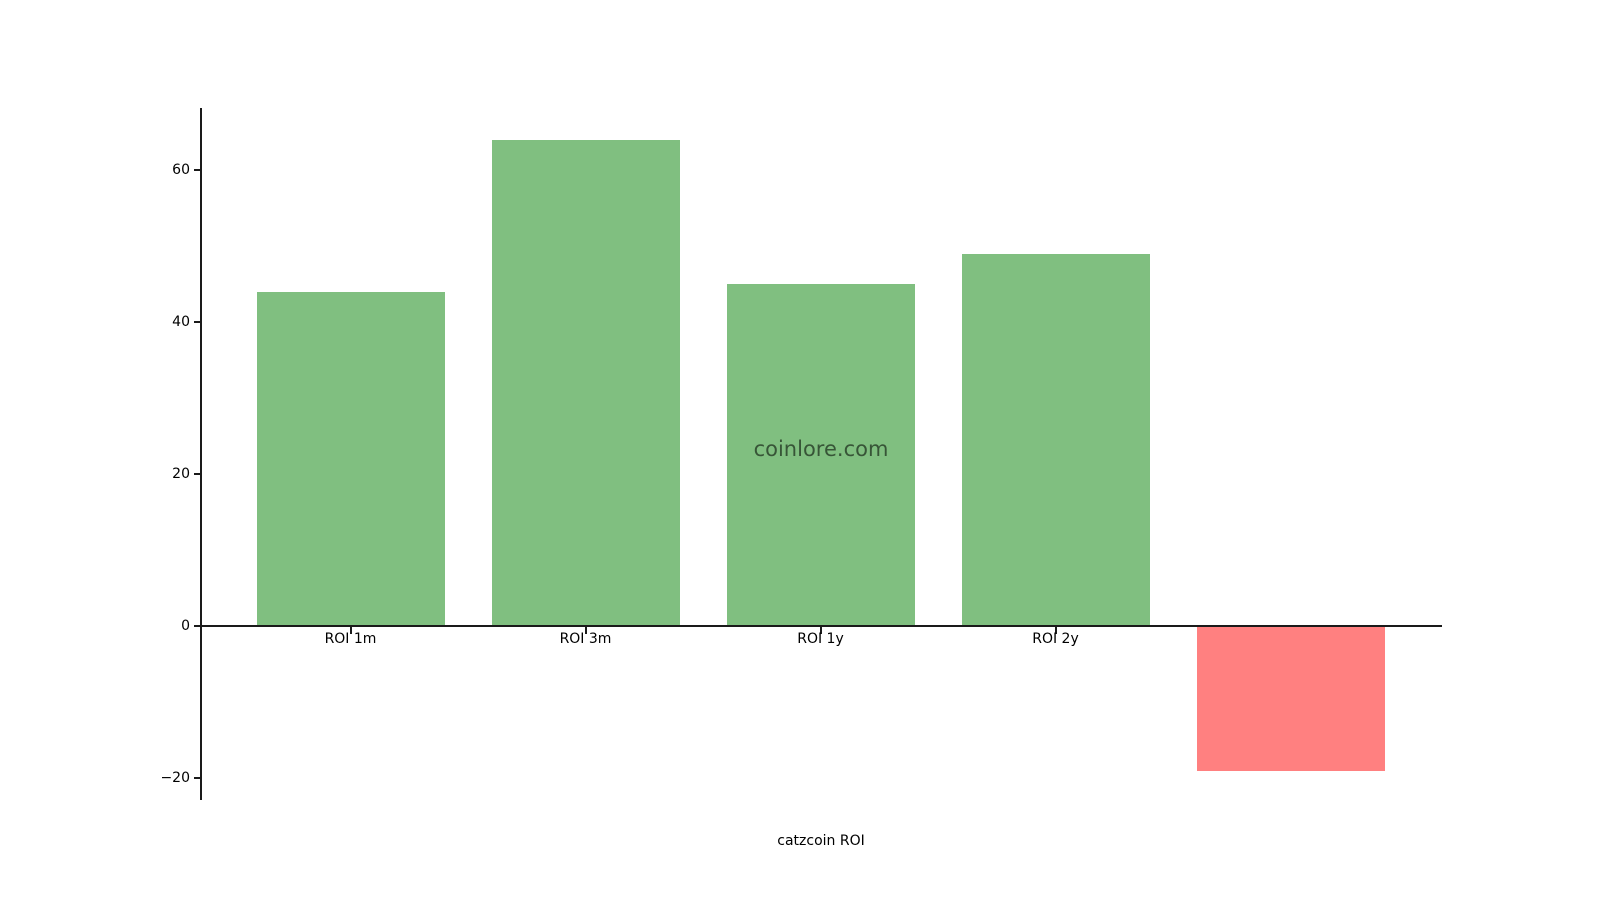 The width and height of the screenshot is (1600, 900). Describe the element at coordinates (585, 383) in the screenshot. I see `bar-roi-3m` at that location.